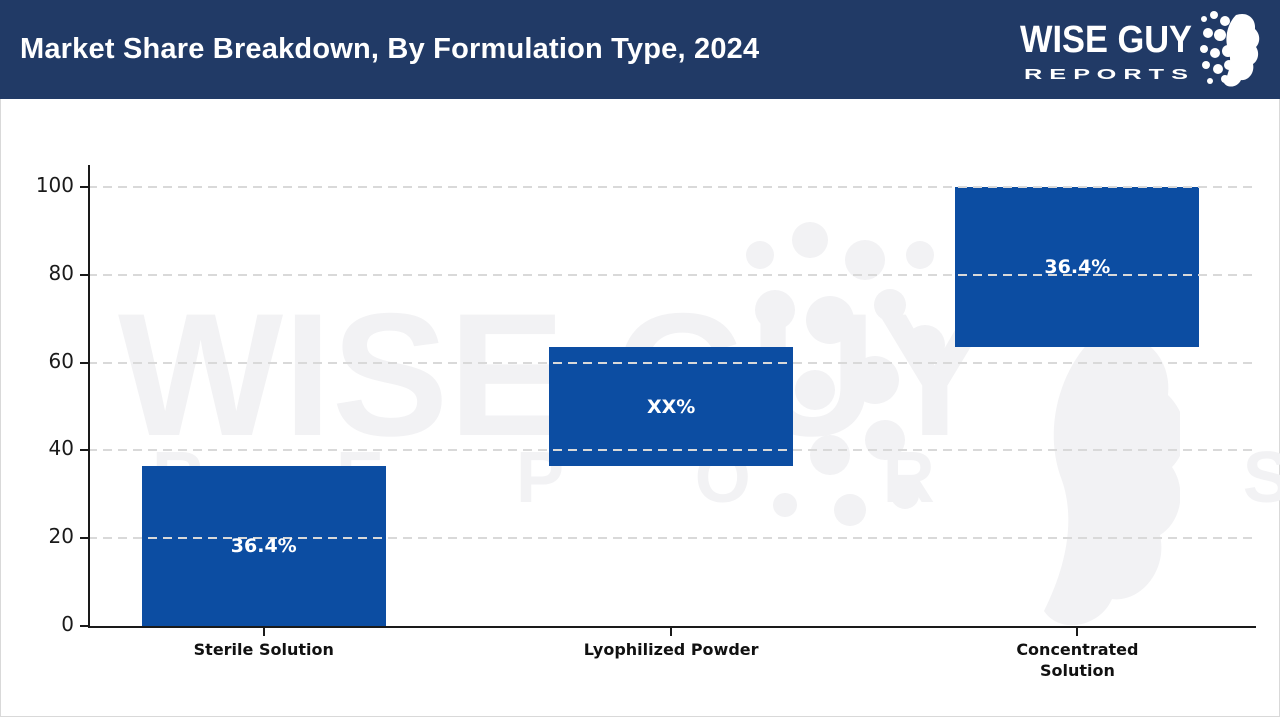 The height and width of the screenshot is (720, 1280). Describe the element at coordinates (1230, 49) in the screenshot. I see `logo-face-icon` at that location.